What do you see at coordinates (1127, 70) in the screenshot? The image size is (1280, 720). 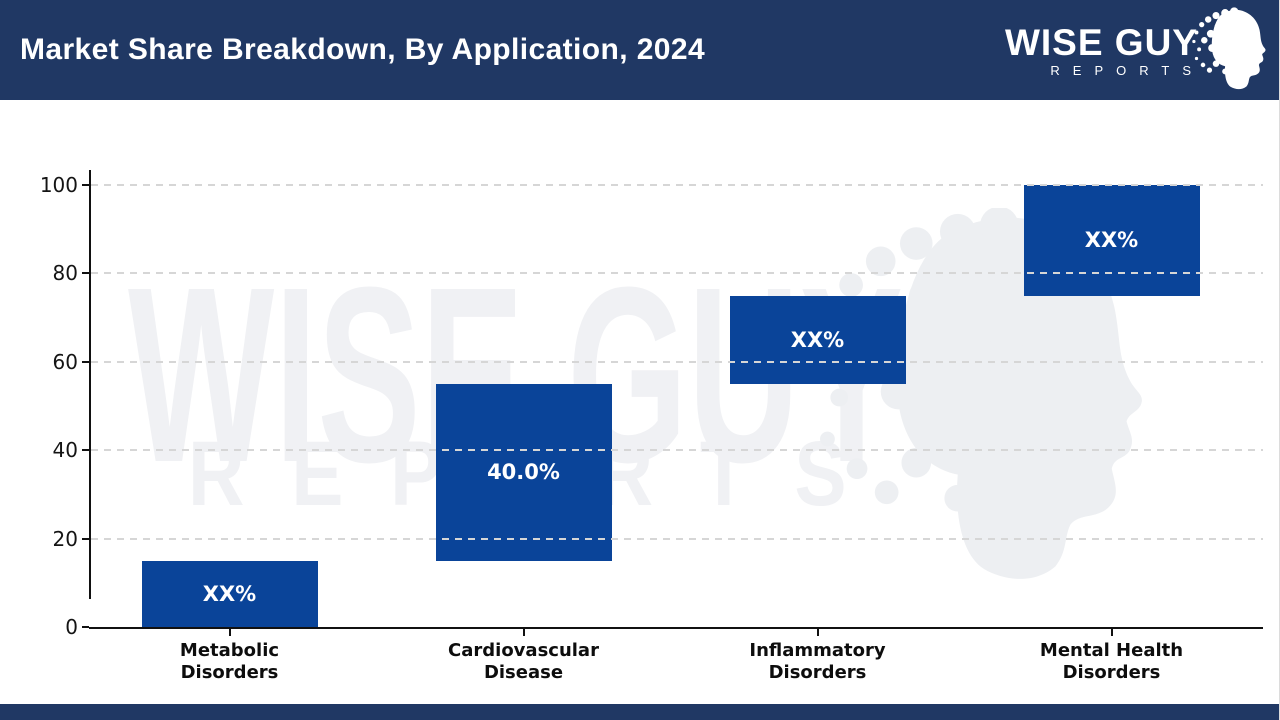 I see `logo-subtitle: REPORTS` at bounding box center [1127, 70].